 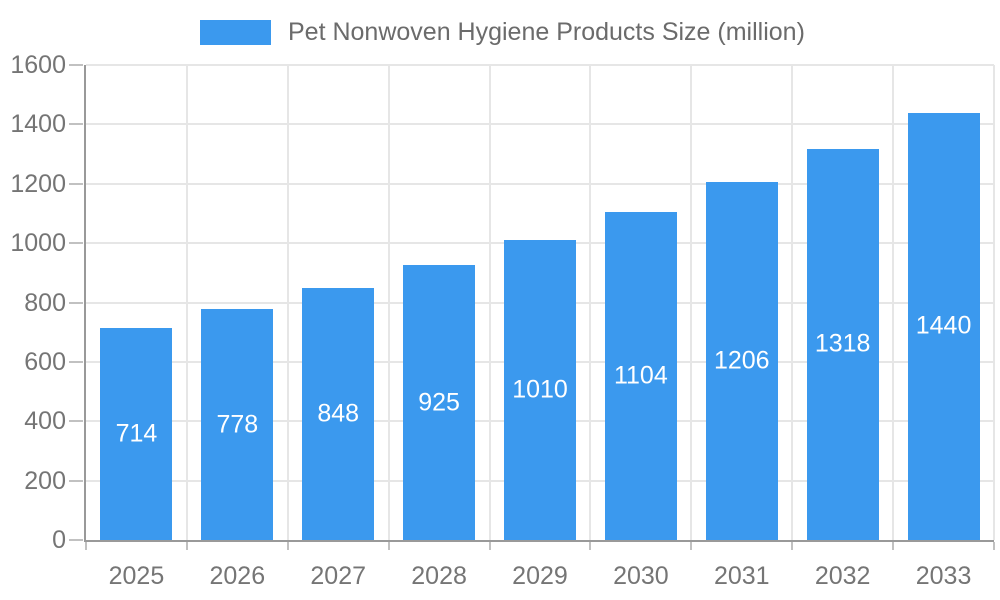 What do you see at coordinates (38, 183) in the screenshot?
I see `y-axis-label: 1200` at bounding box center [38, 183].